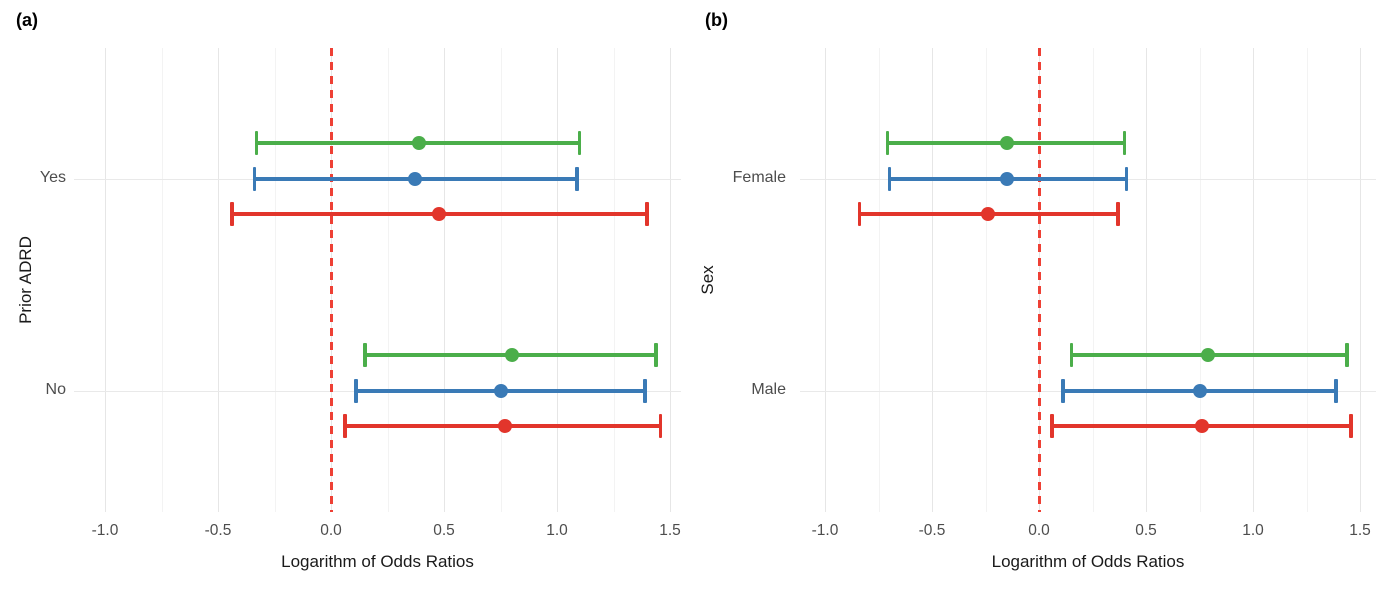 This screenshot has height=600, width=1379. Describe the element at coordinates (768, 389) in the screenshot. I see `y-category-label: Male` at that location.